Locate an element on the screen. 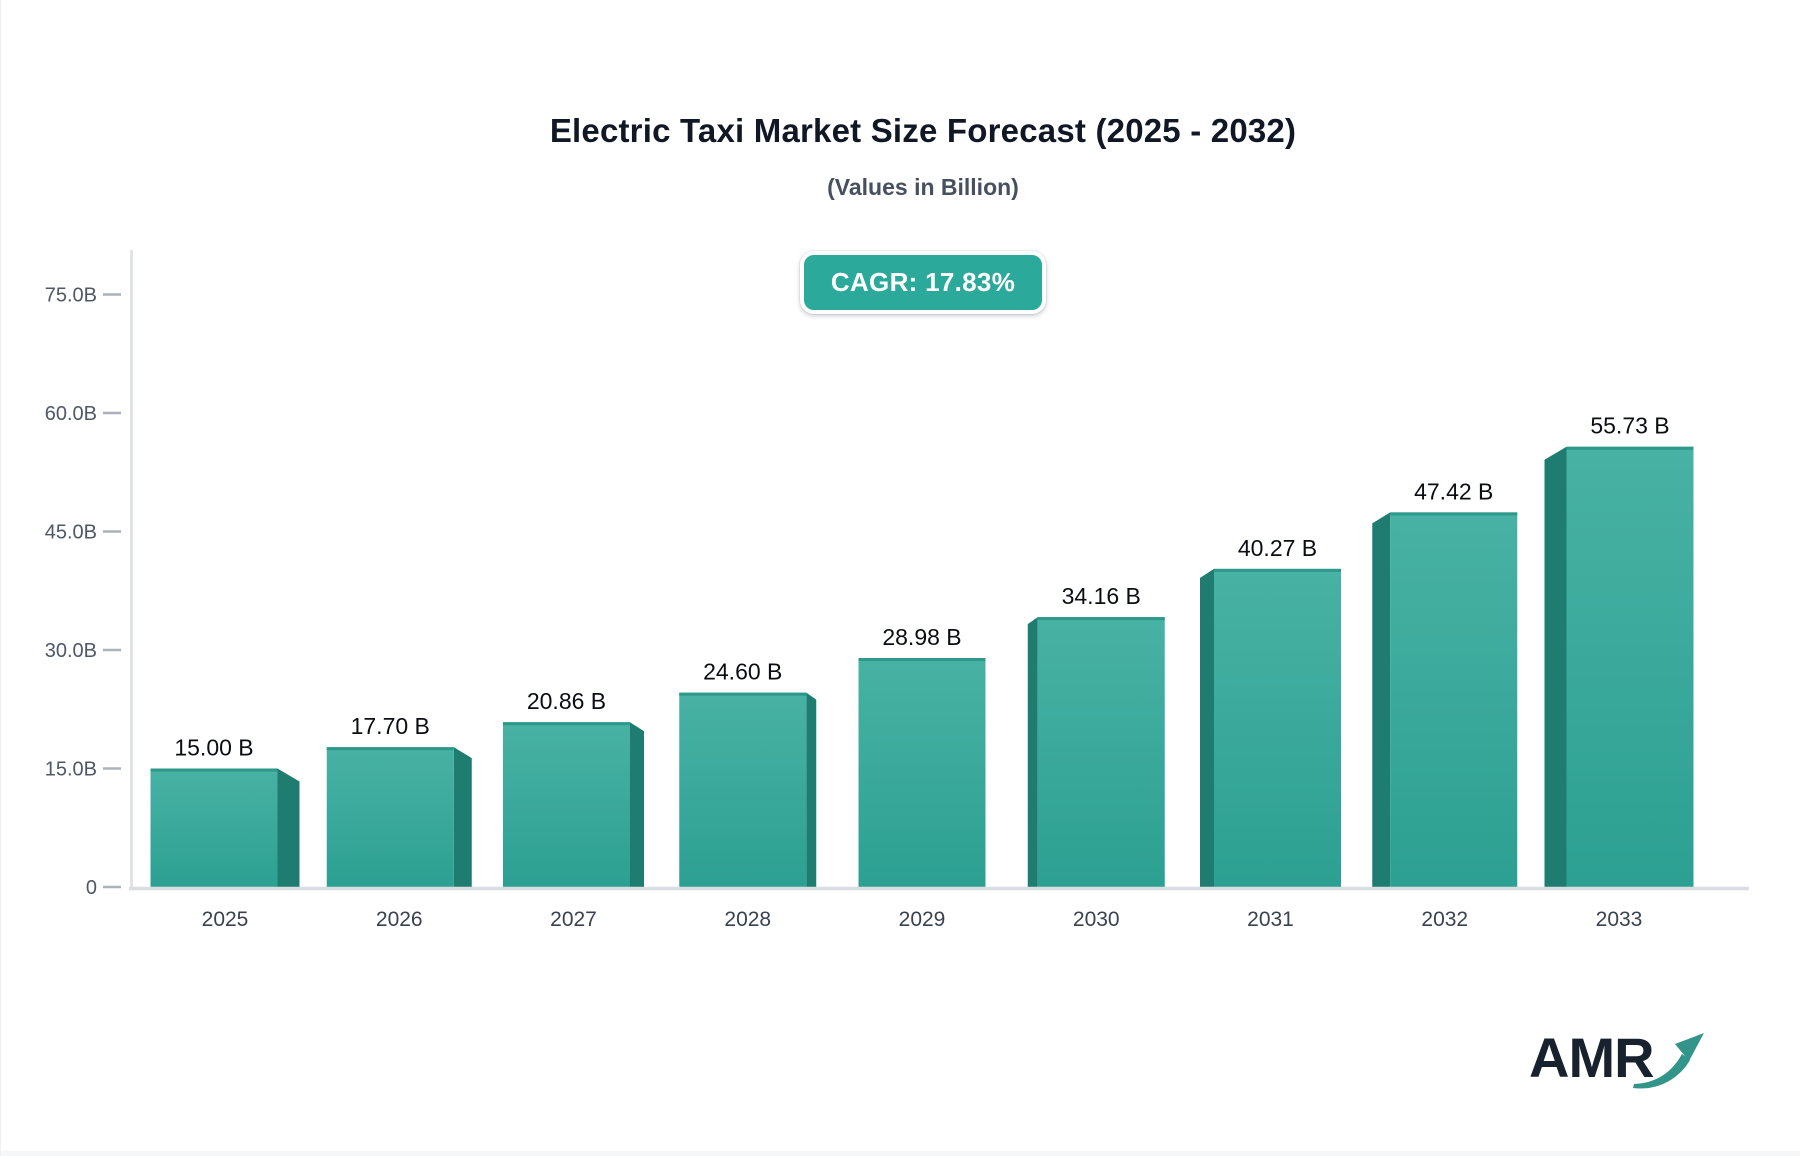 Image resolution: width=1800 pixels, height=1156 pixels. bar-group-2029: 28.98 B is located at coordinates (922, 755).